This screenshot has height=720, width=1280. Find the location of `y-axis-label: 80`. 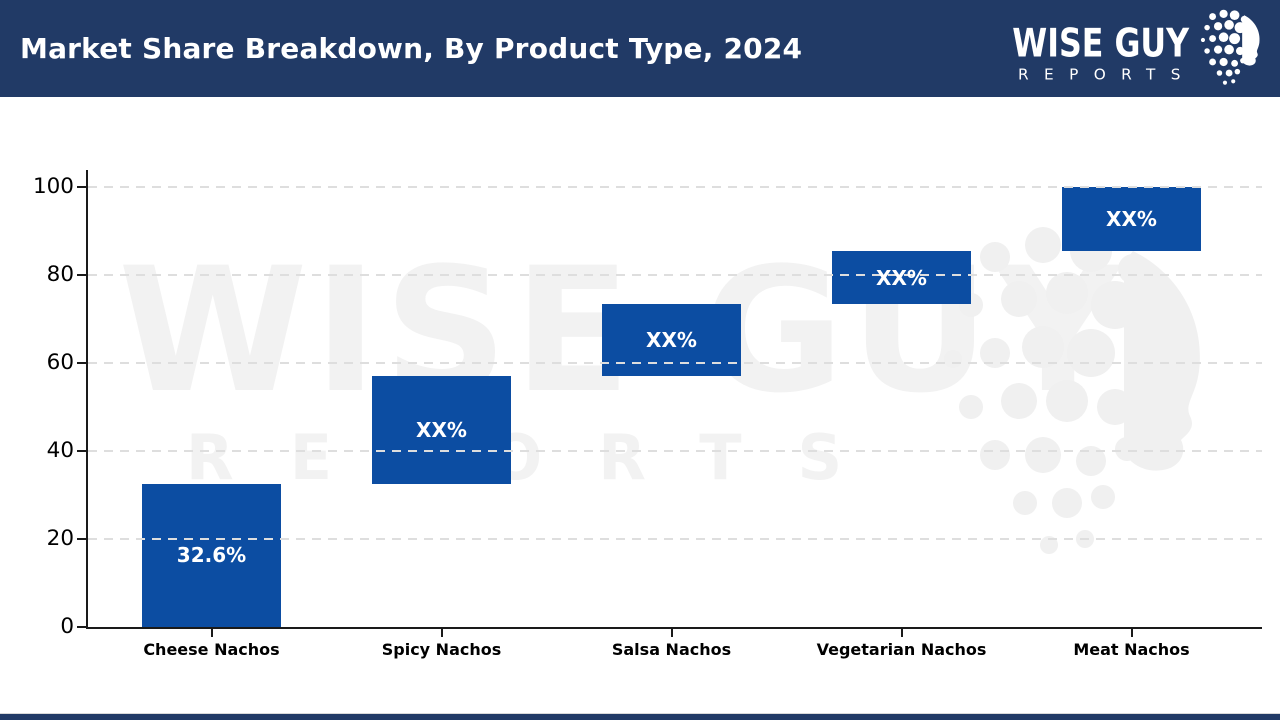

y-axis-label: 80 is located at coordinates (60, 274).